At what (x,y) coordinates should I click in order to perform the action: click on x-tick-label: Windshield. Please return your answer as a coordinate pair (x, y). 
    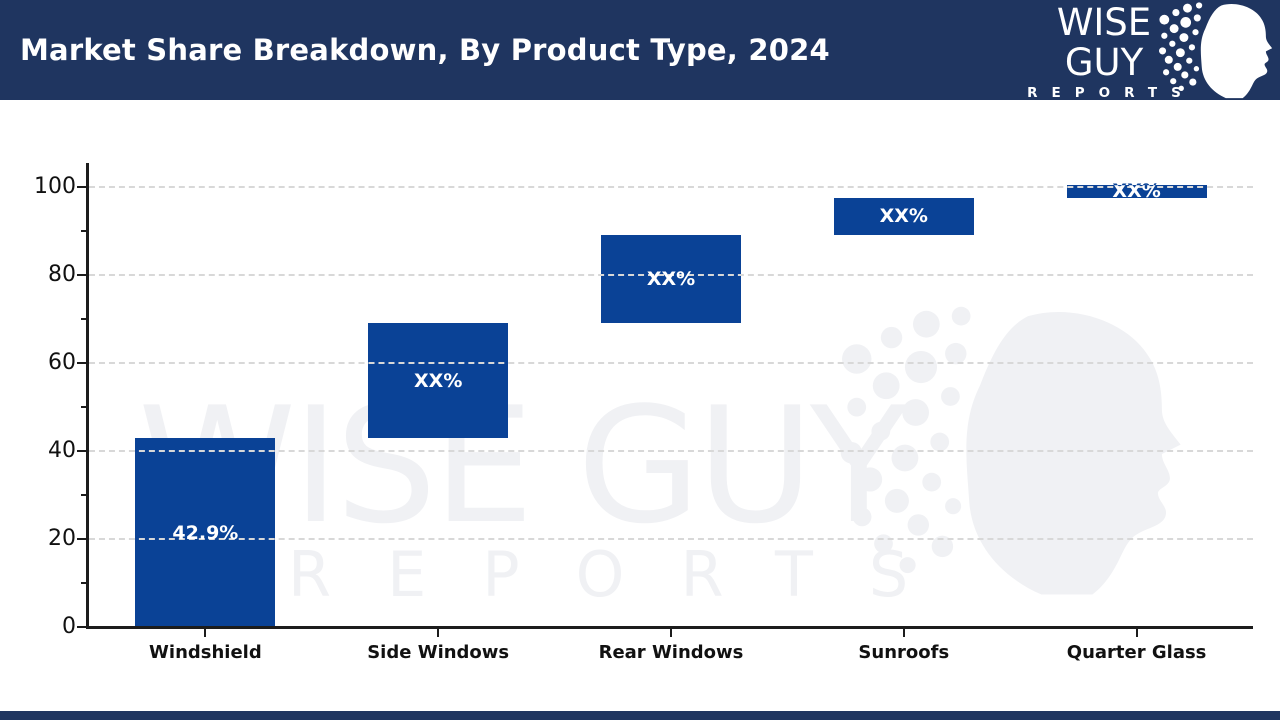
    Looking at the image, I should click on (205, 652).